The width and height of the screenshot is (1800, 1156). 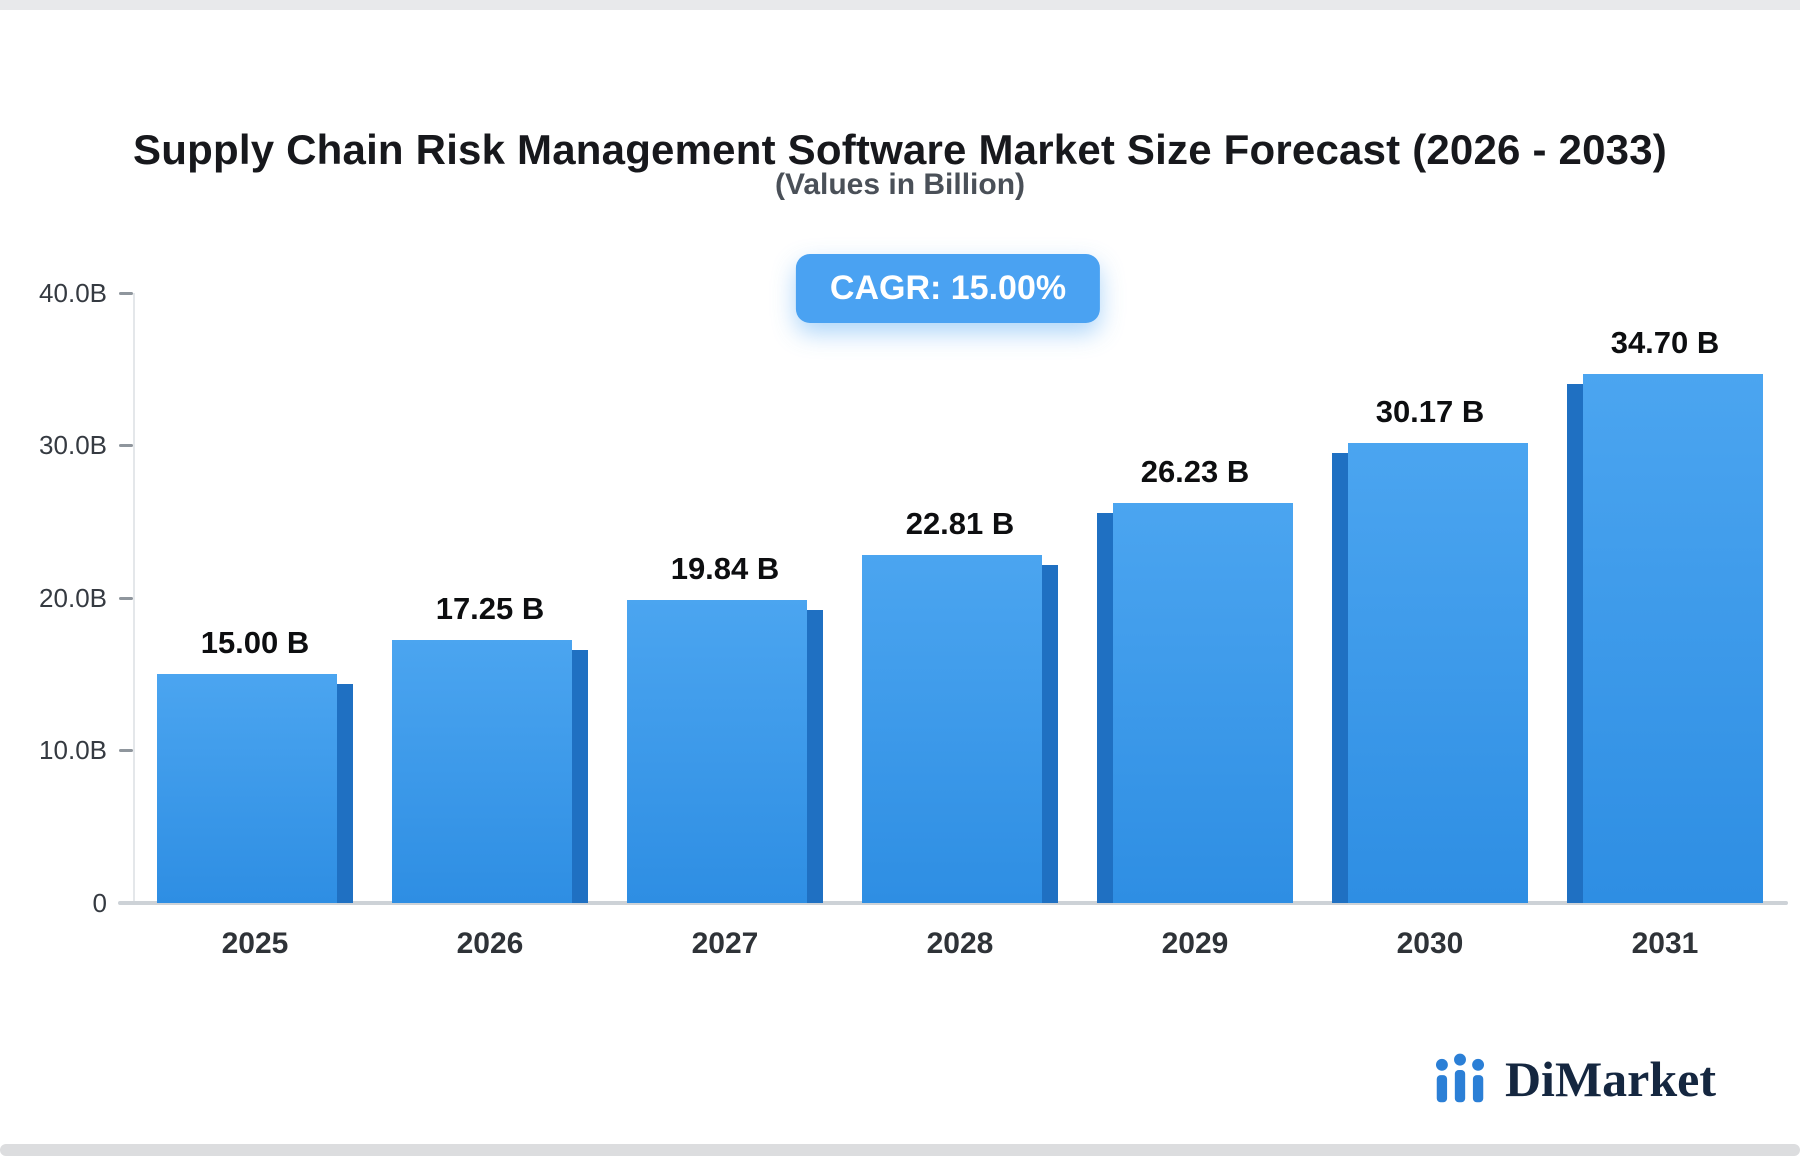 I want to click on x-axis-category-label: 2027, so click(x=725, y=943).